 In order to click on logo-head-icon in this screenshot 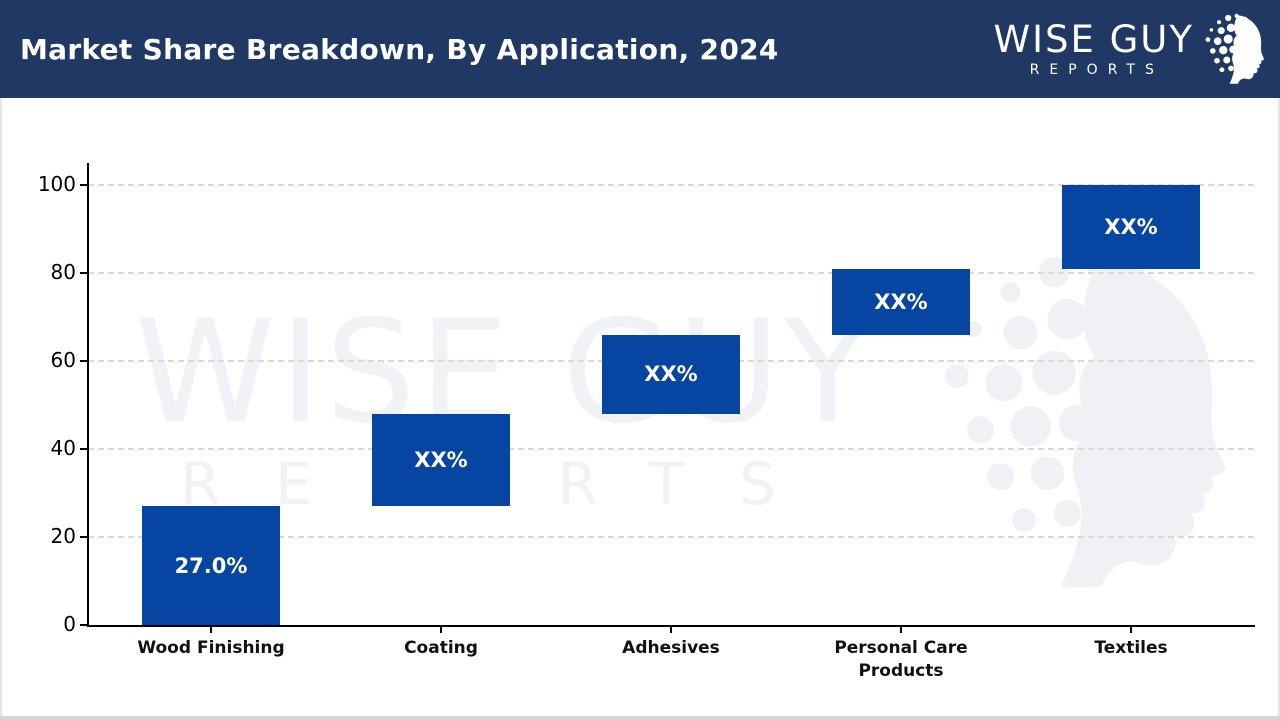, I will do `click(1234, 48)`.